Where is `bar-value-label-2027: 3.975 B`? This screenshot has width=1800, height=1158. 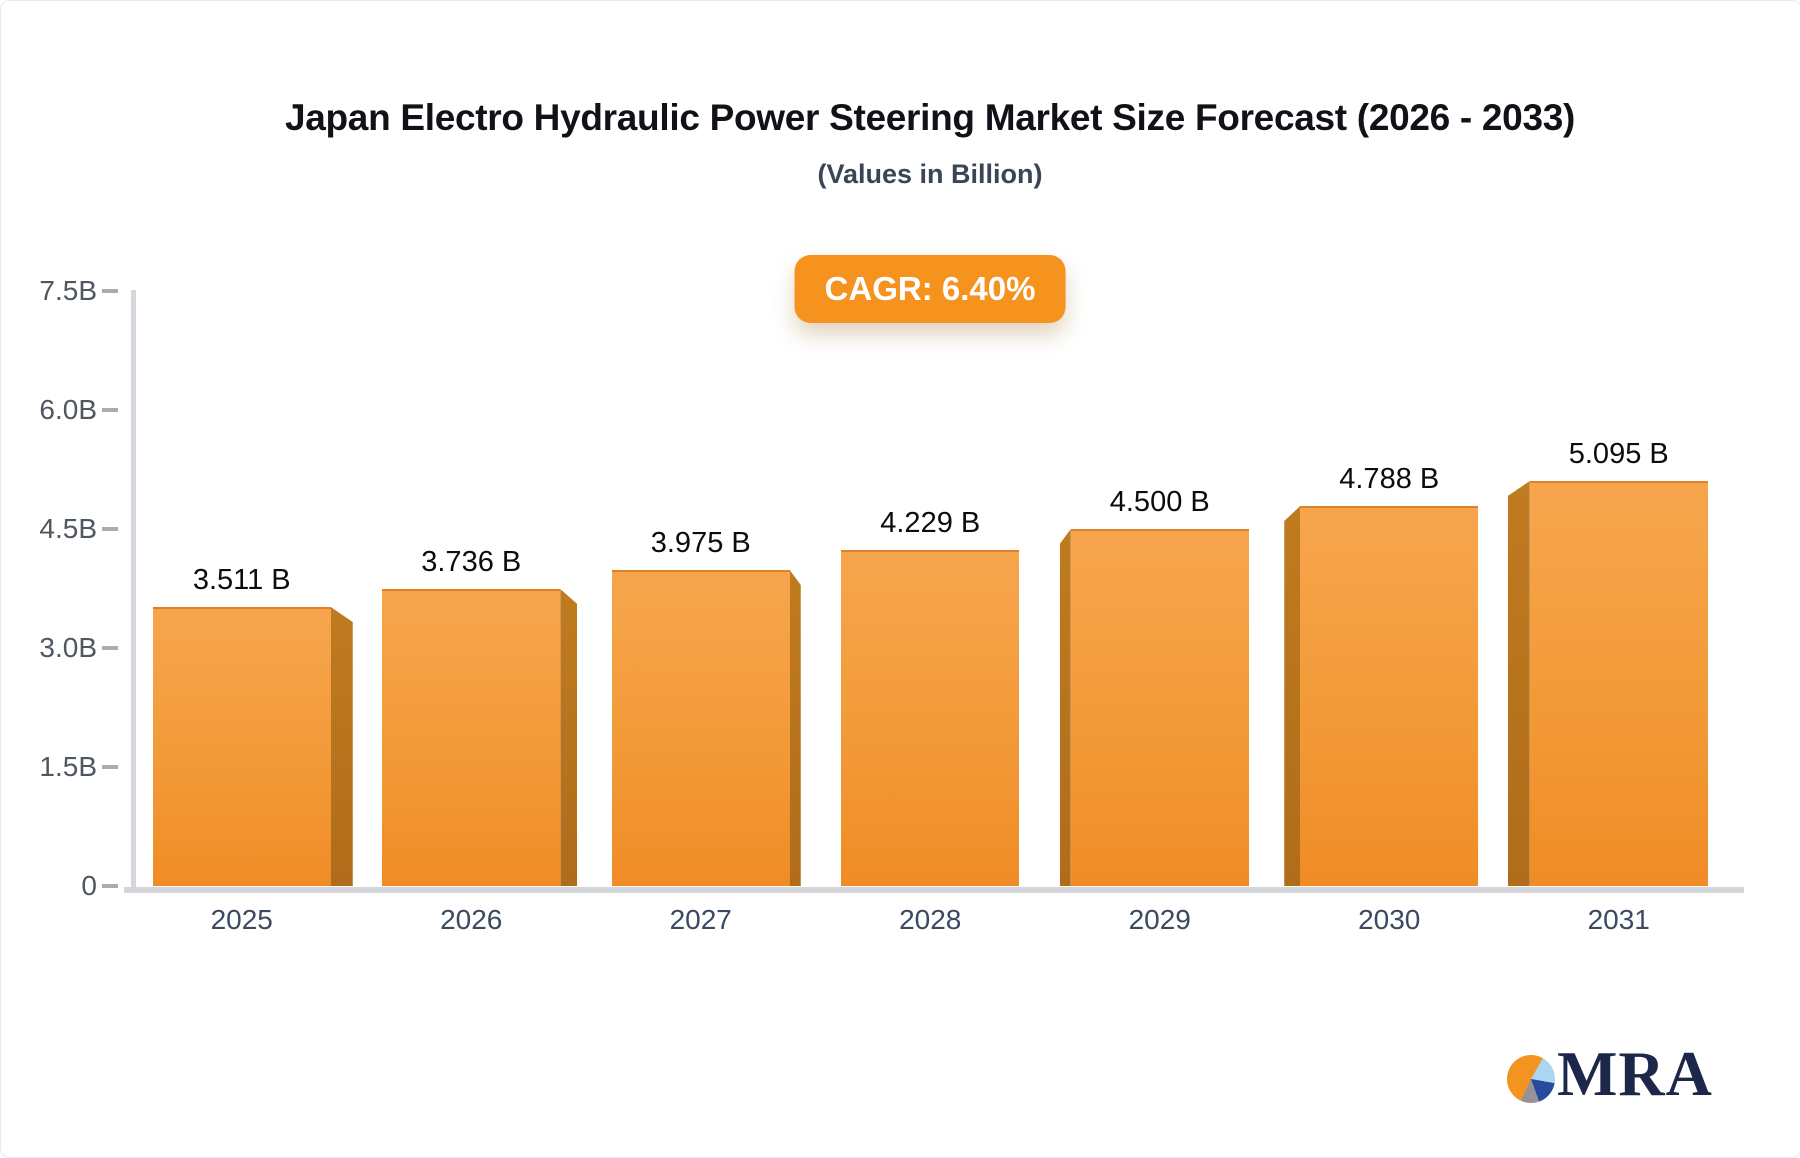
bar-value-label-2027: 3.975 B is located at coordinates (700, 543).